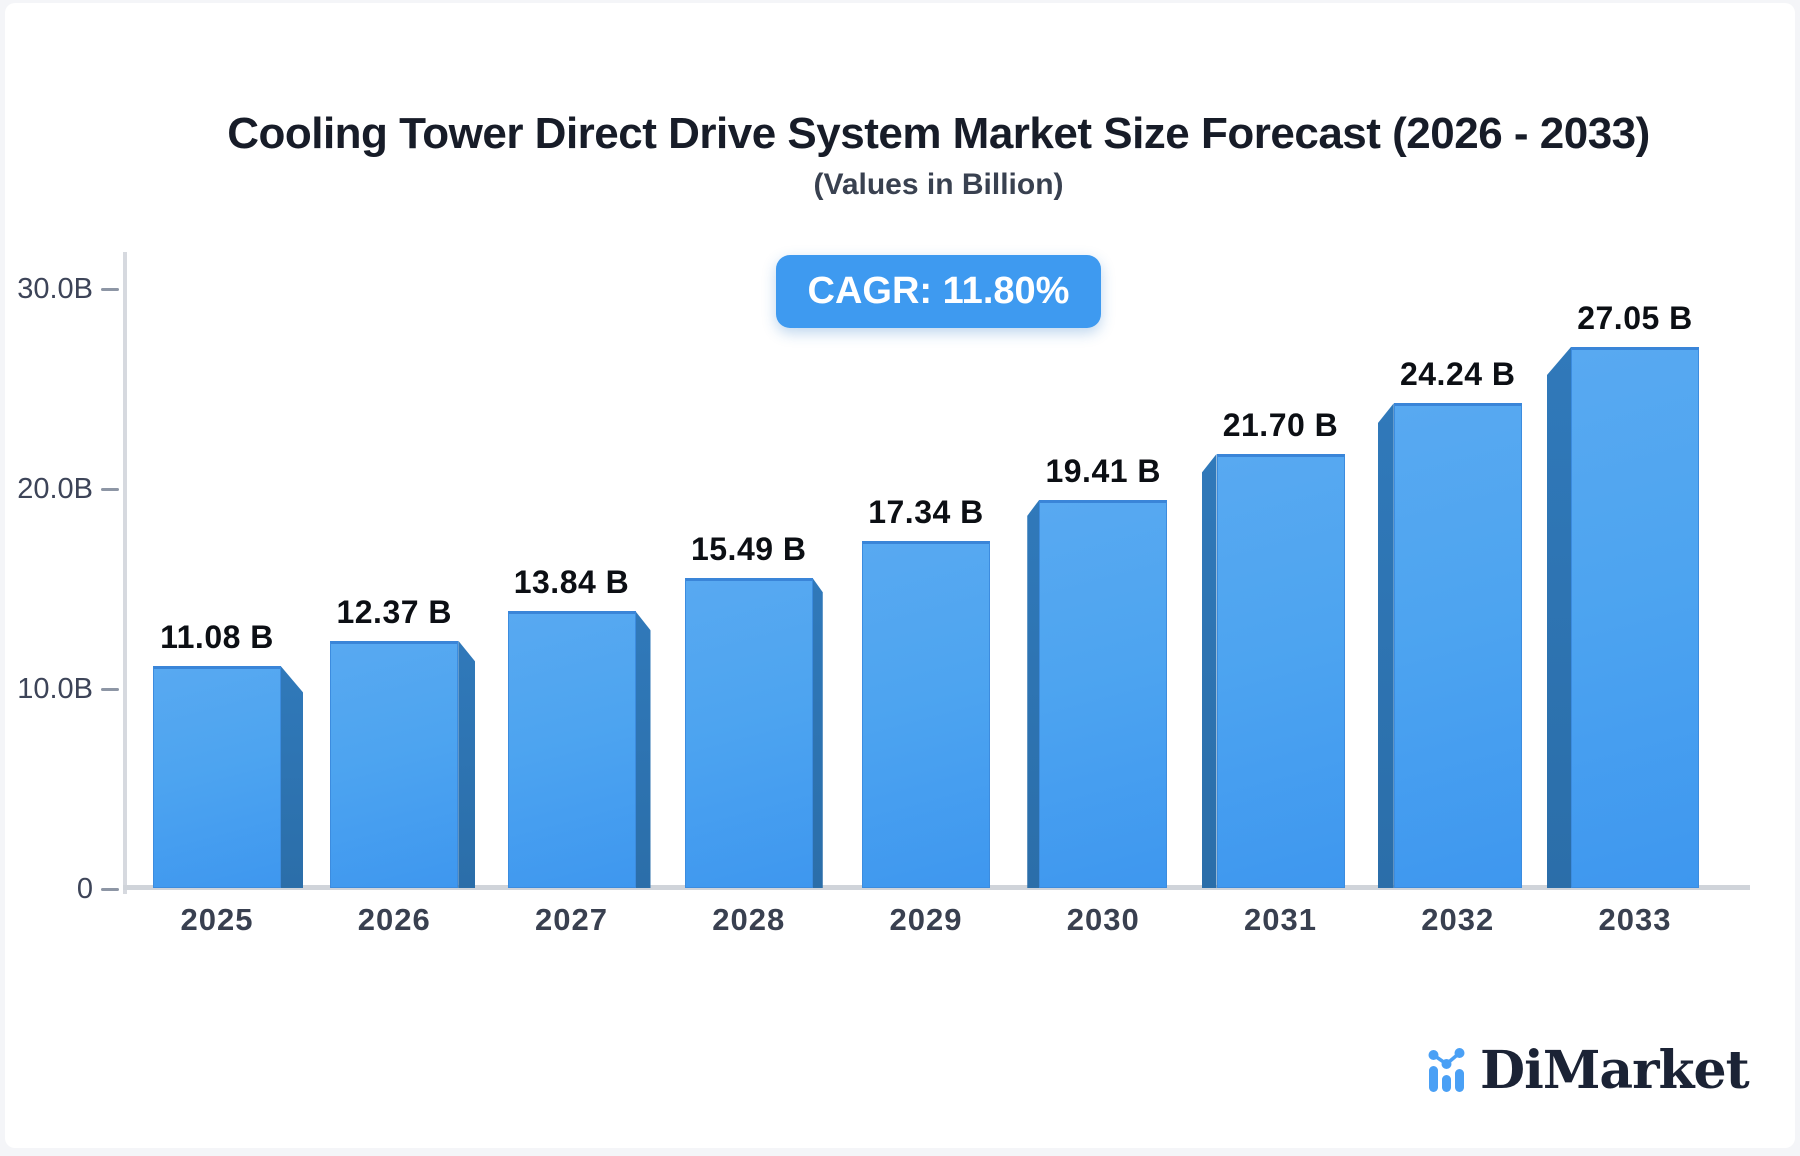 The width and height of the screenshot is (1800, 1156). I want to click on bar-2033, so click(1623, 617).